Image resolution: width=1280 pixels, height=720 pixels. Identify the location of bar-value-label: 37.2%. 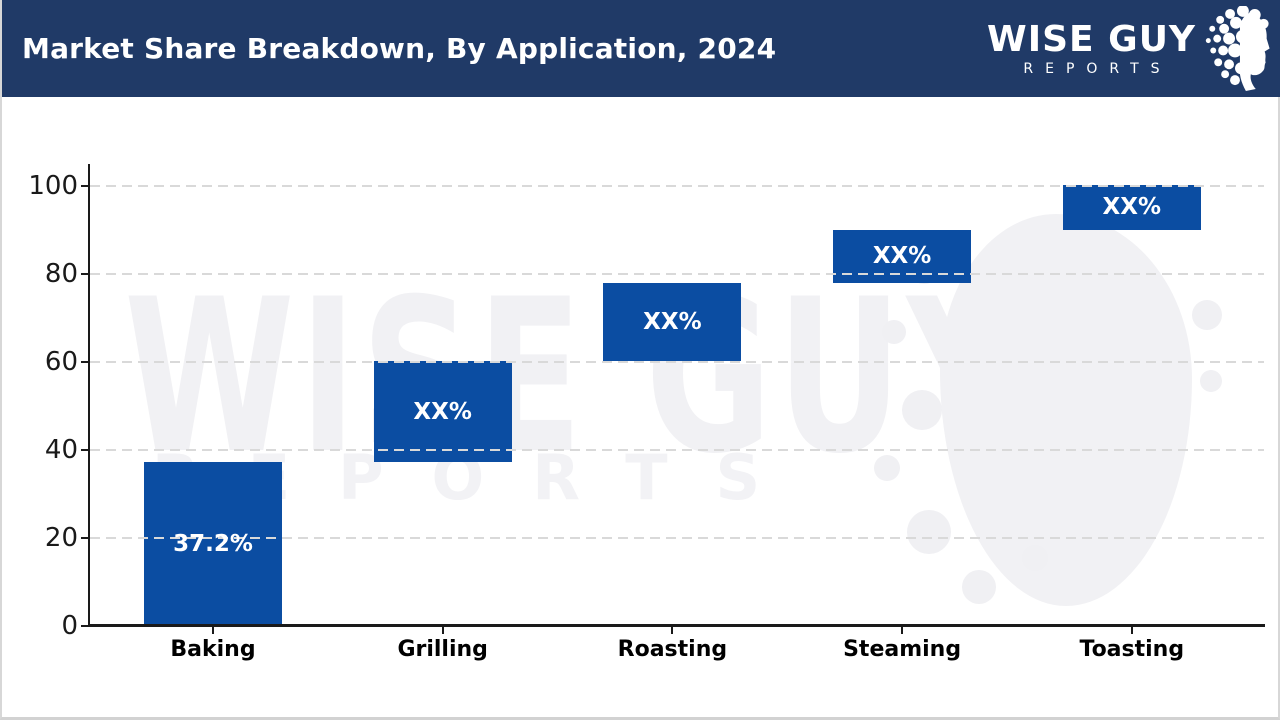
(213, 544).